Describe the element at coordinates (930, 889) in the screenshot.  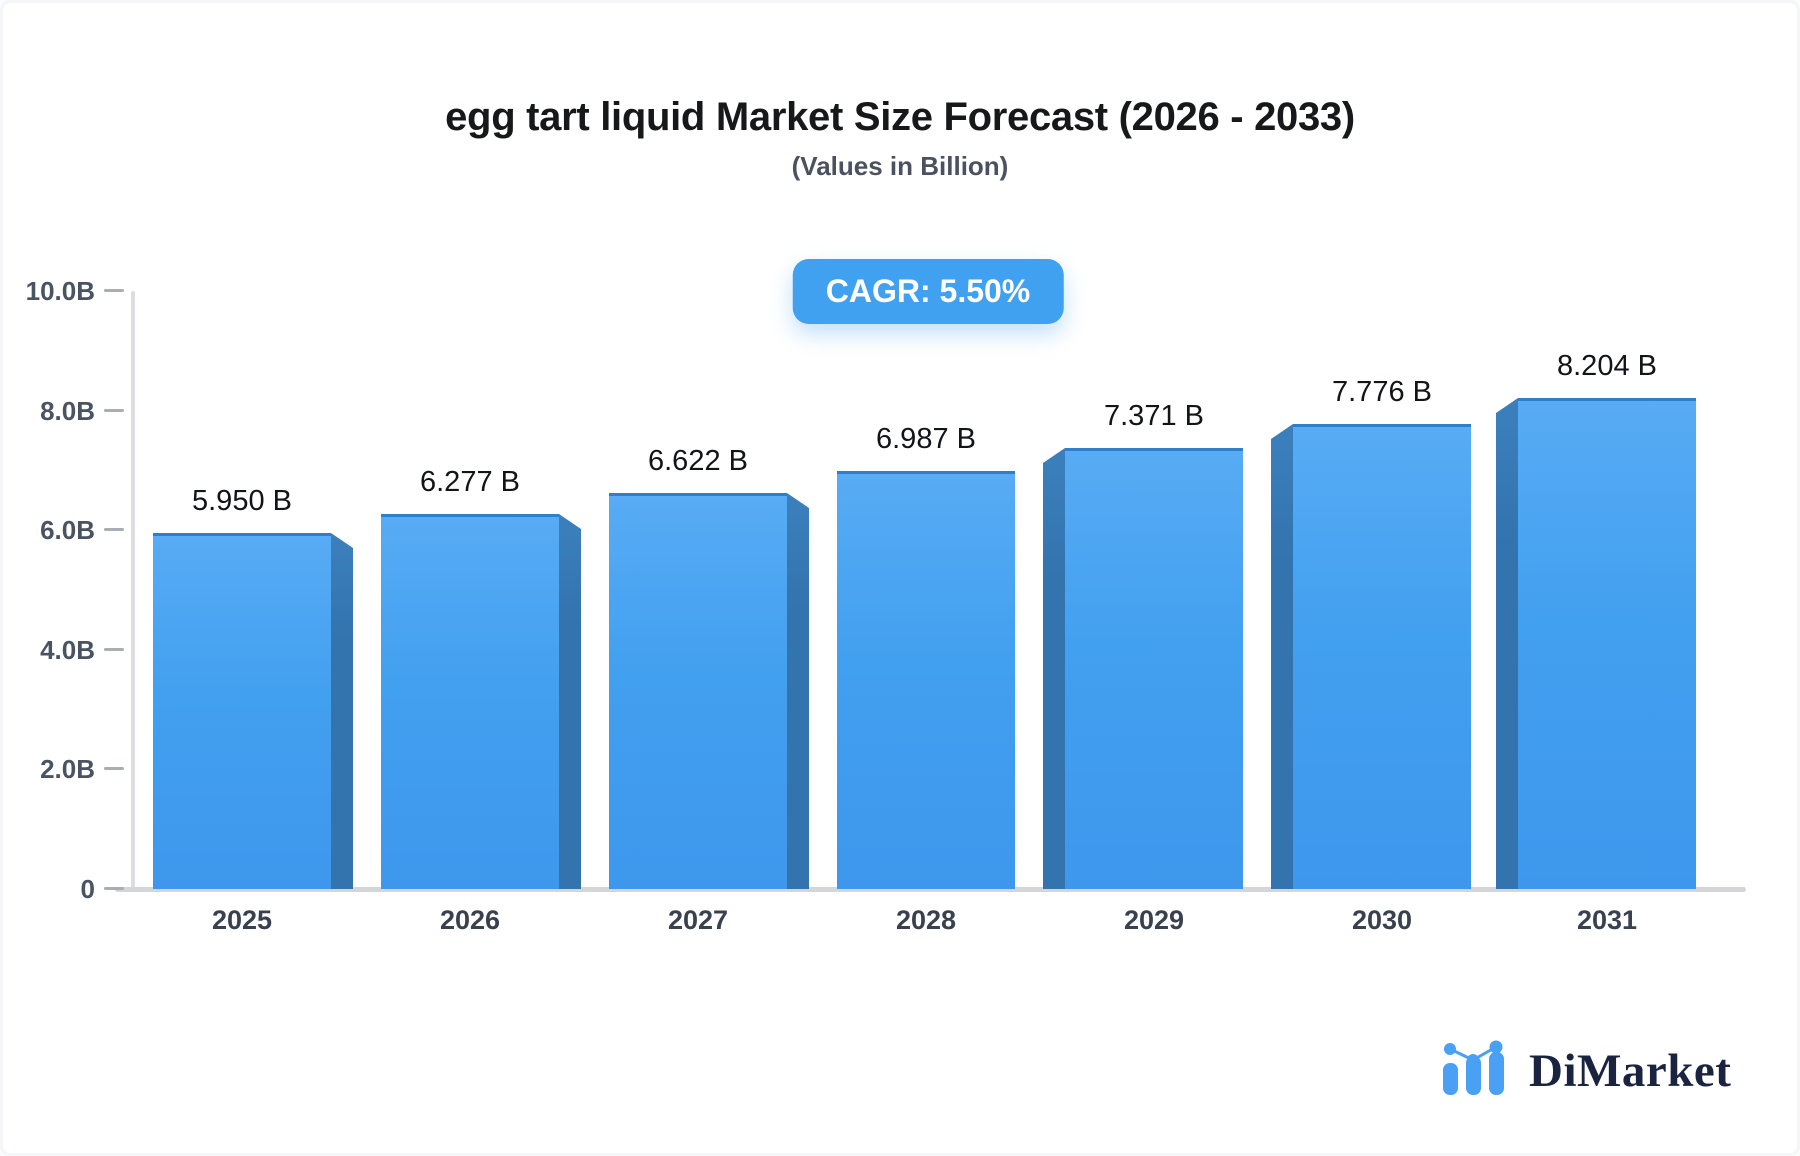
I see `x-axis-baseline` at that location.